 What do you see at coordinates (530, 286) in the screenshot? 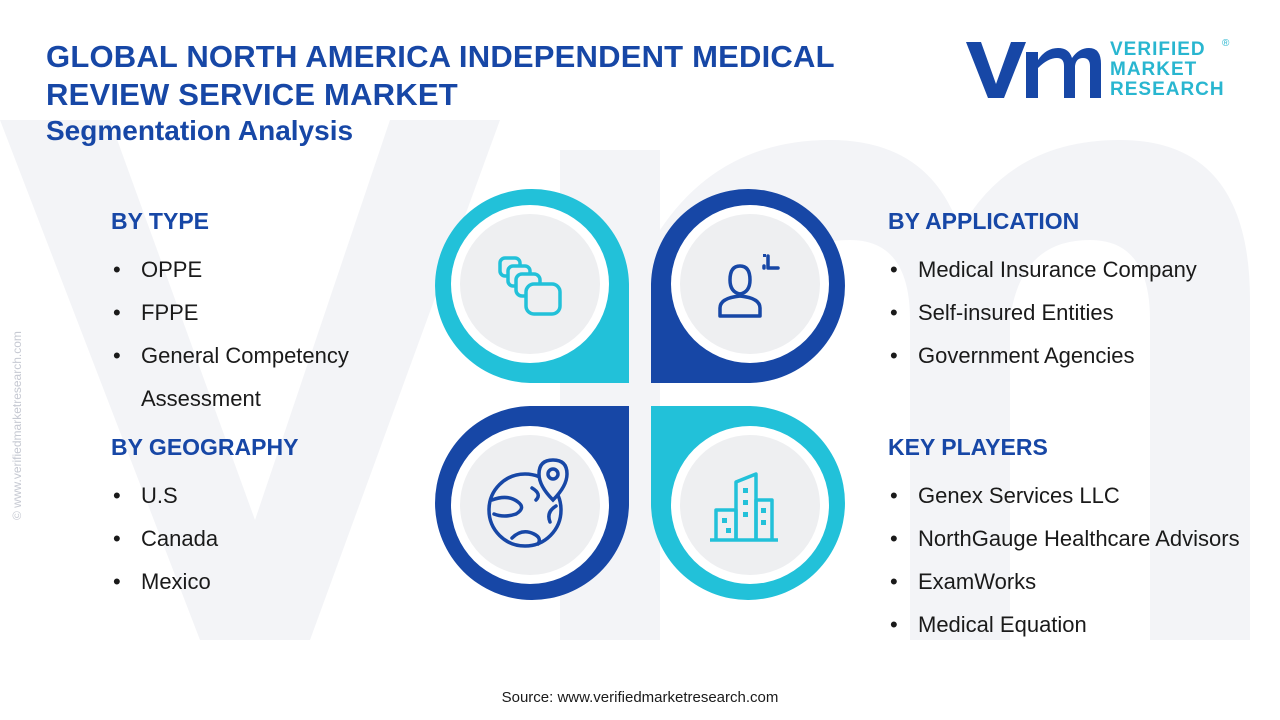
I see `stacked-cards-icon` at bounding box center [530, 286].